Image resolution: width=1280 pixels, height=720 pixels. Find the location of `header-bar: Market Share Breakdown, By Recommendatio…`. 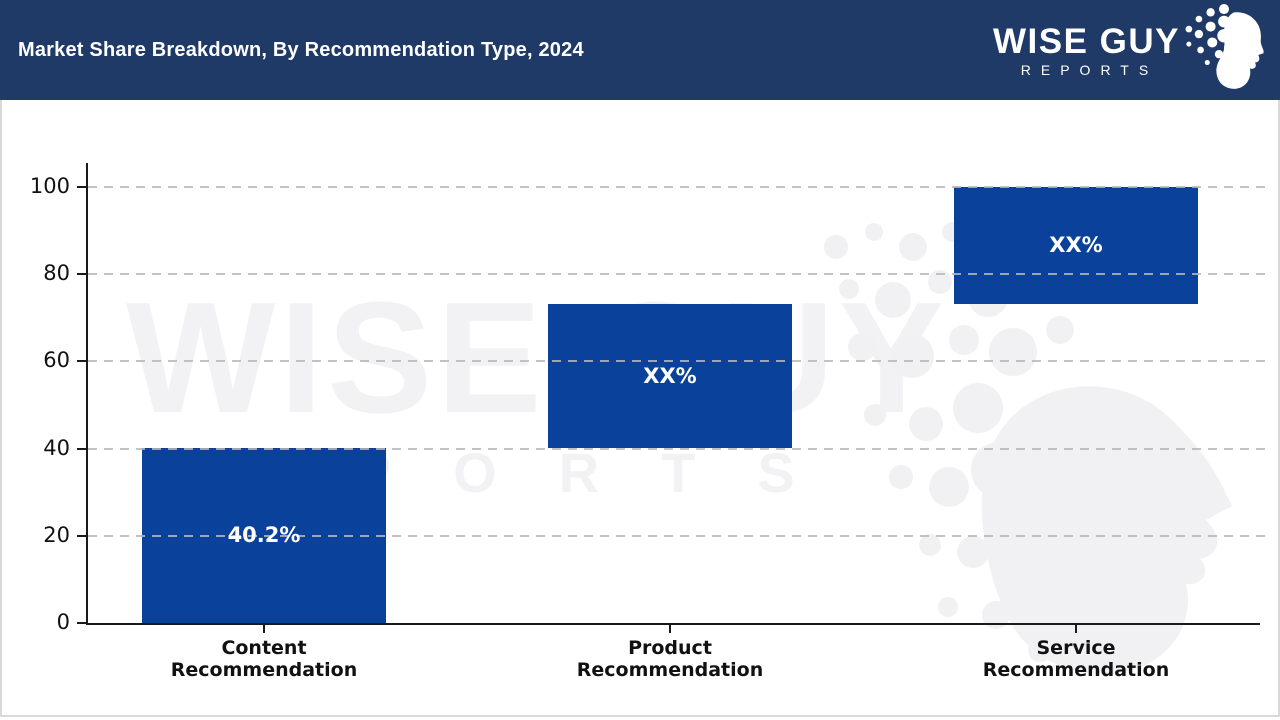

header-bar: Market Share Breakdown, By Recommendatio… is located at coordinates (640, 50).